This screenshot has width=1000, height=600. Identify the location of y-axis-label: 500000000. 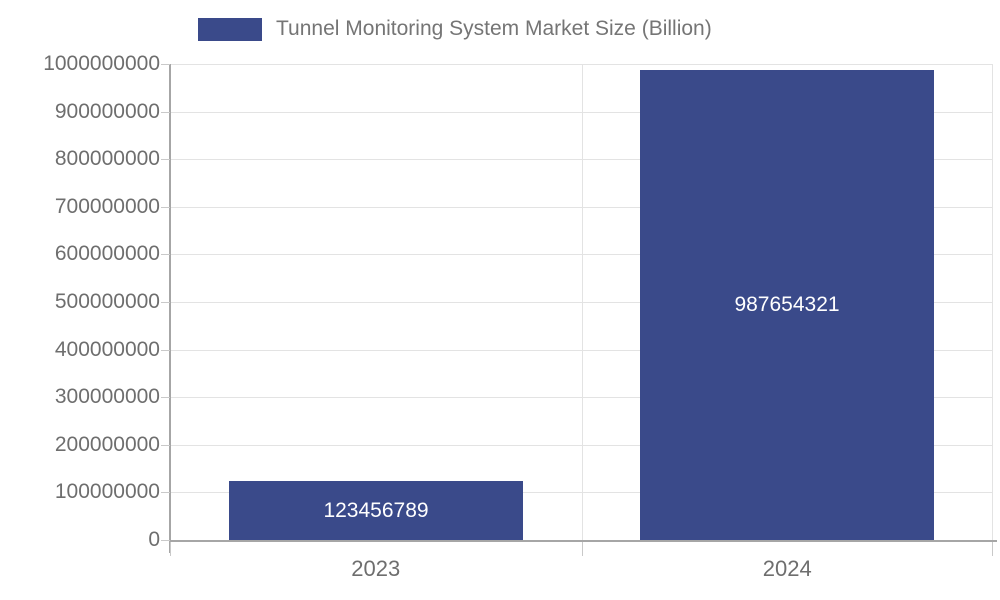
(107, 301).